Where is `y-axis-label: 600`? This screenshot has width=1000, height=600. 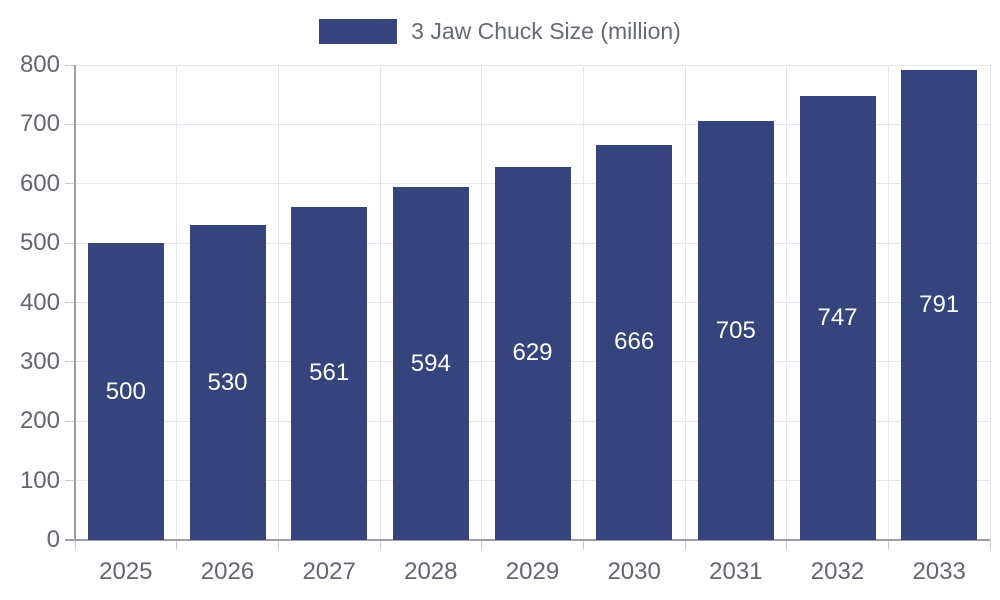 y-axis-label: 600 is located at coordinates (39, 183).